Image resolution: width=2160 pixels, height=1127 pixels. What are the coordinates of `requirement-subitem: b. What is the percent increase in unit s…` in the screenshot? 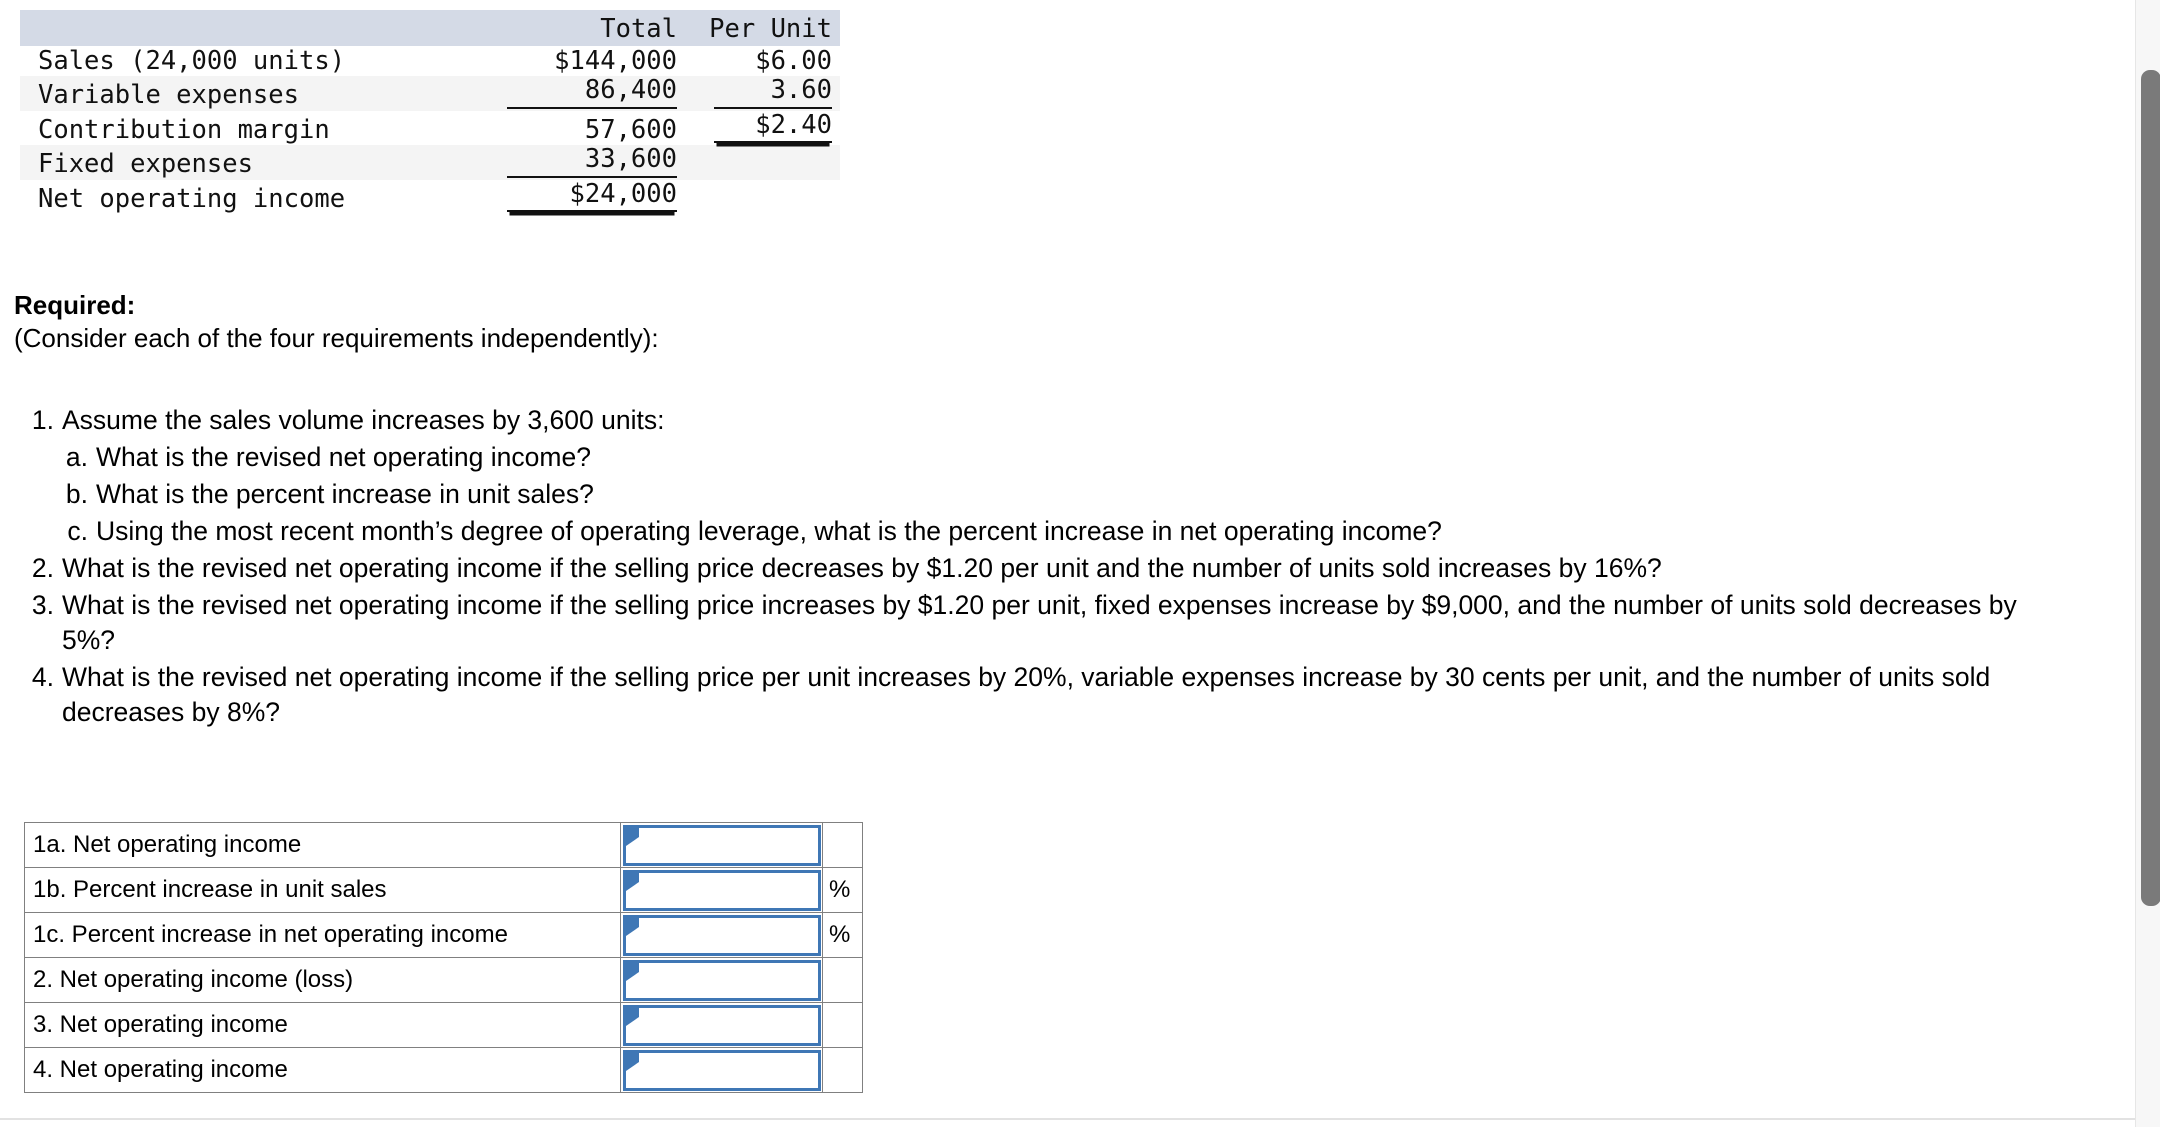 It's located at (1019, 494).